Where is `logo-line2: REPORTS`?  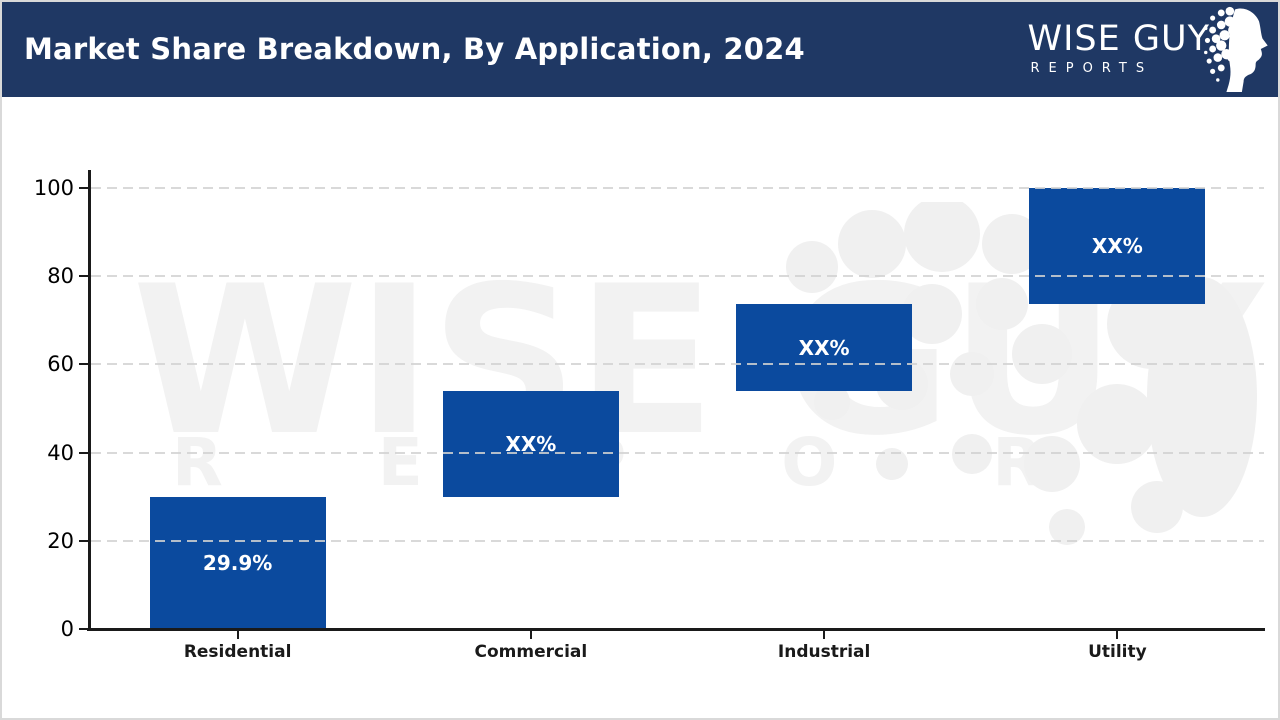
logo-line2: REPORTS is located at coordinates (1092, 68).